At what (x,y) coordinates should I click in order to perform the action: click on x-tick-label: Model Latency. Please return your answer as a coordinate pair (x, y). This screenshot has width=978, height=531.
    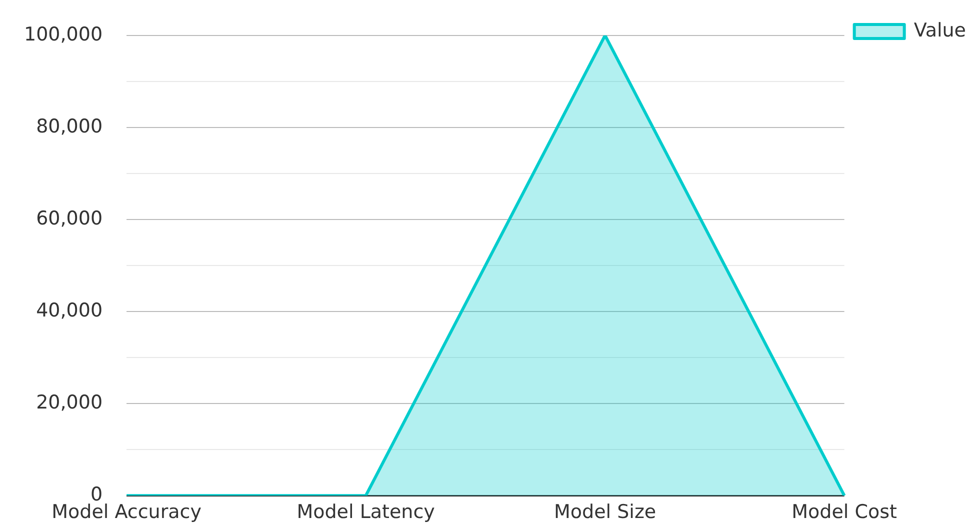
    Looking at the image, I should click on (365, 511).